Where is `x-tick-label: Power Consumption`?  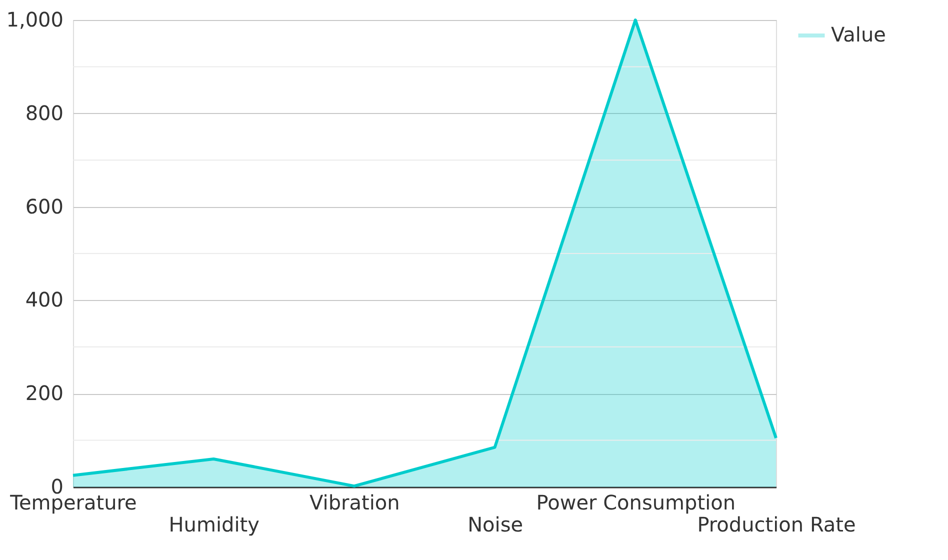 x-tick-label: Power Consumption is located at coordinates (636, 502).